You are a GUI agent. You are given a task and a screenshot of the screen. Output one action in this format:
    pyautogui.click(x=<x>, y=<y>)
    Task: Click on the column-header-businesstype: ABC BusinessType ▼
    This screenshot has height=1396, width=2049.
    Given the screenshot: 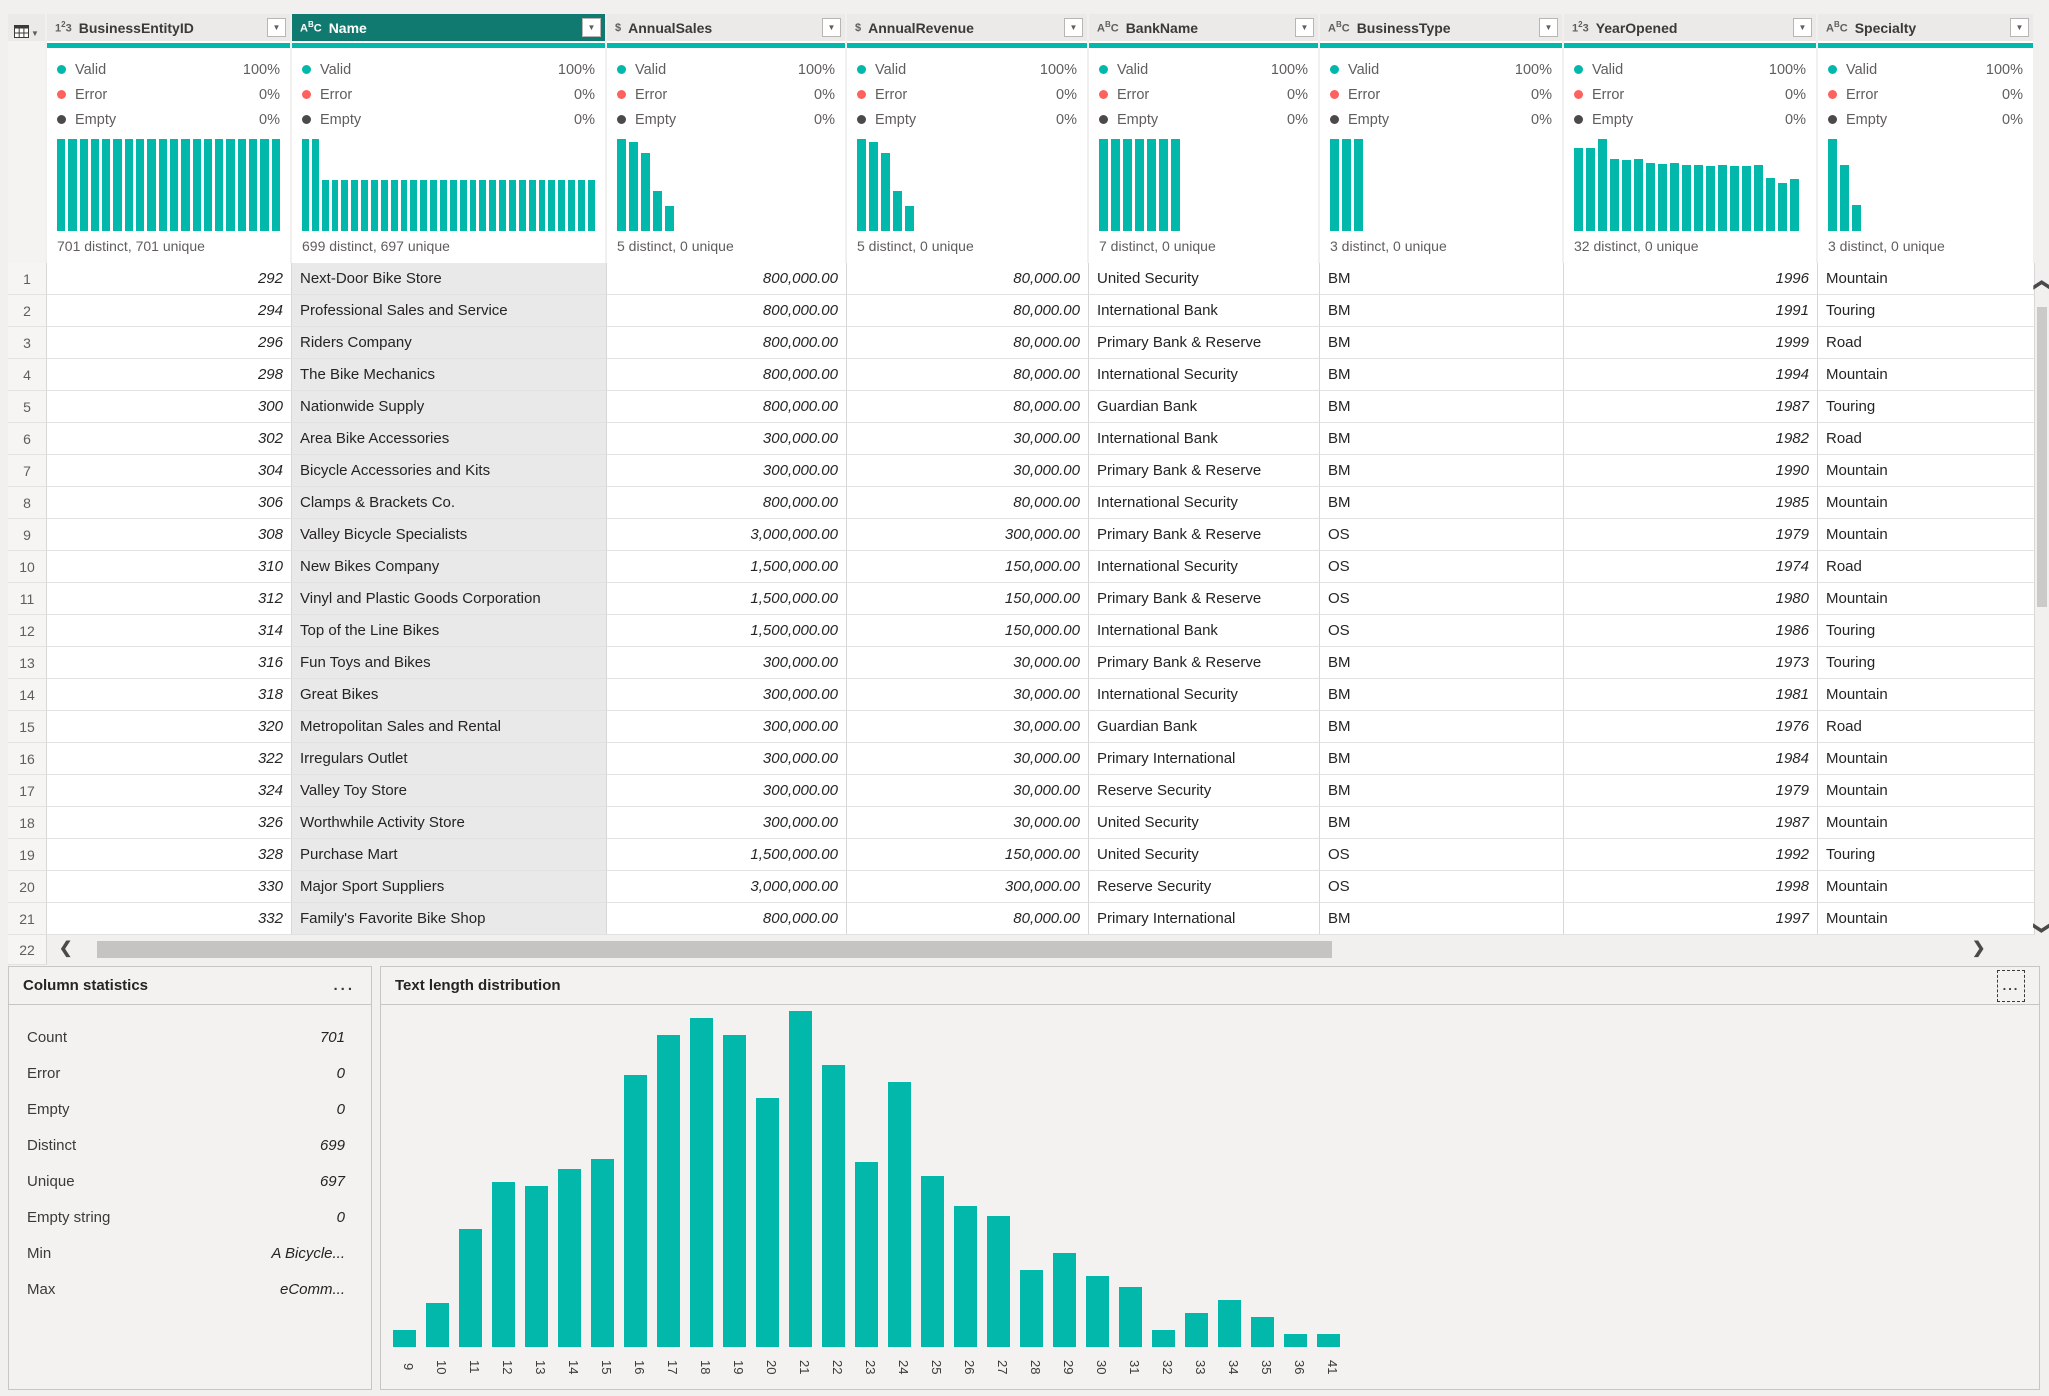 What is the action you would take?
    pyautogui.click(x=1442, y=27)
    